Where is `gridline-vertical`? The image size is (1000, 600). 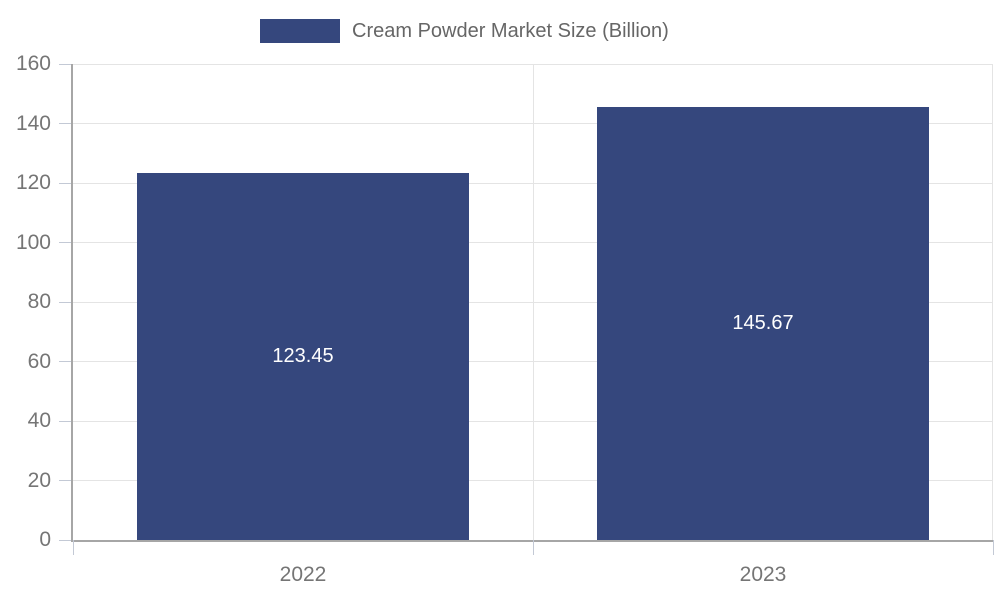
gridline-vertical is located at coordinates (533, 302).